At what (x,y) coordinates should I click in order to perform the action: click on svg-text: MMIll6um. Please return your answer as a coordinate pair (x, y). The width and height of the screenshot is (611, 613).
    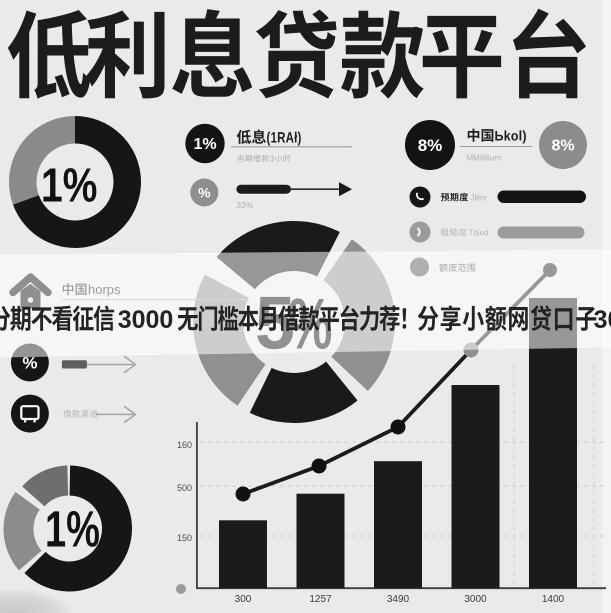
    Looking at the image, I should click on (484, 158).